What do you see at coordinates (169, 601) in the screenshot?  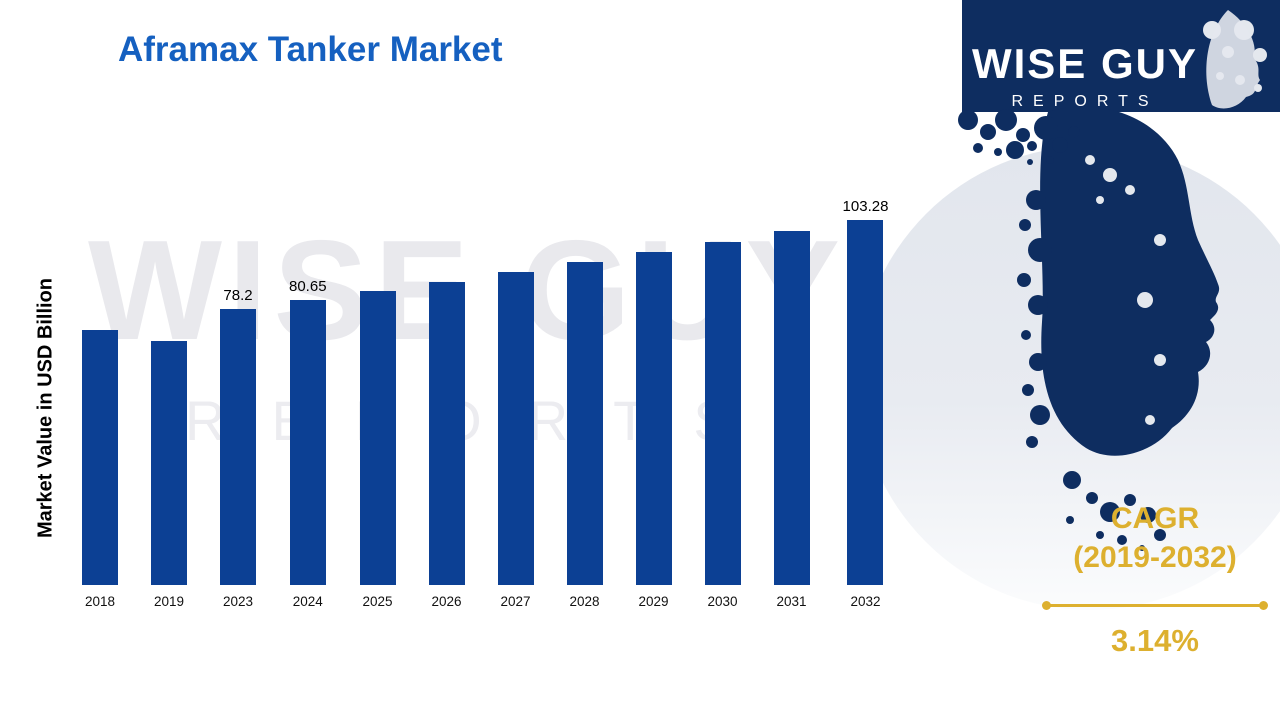 I see `x-tick-label: 2019` at bounding box center [169, 601].